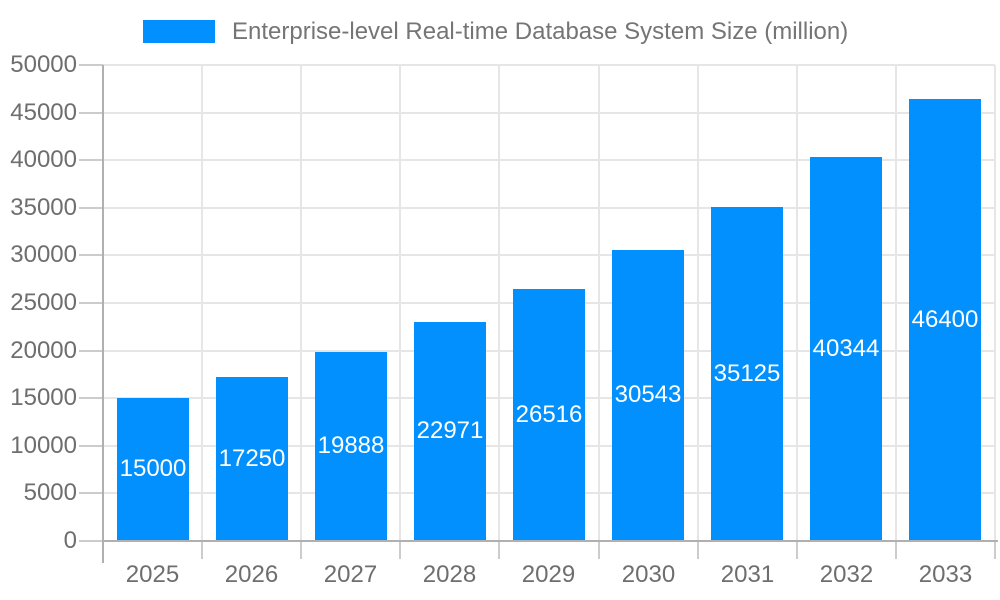 The height and width of the screenshot is (600, 1000). I want to click on legend-swatch, so click(179, 31).